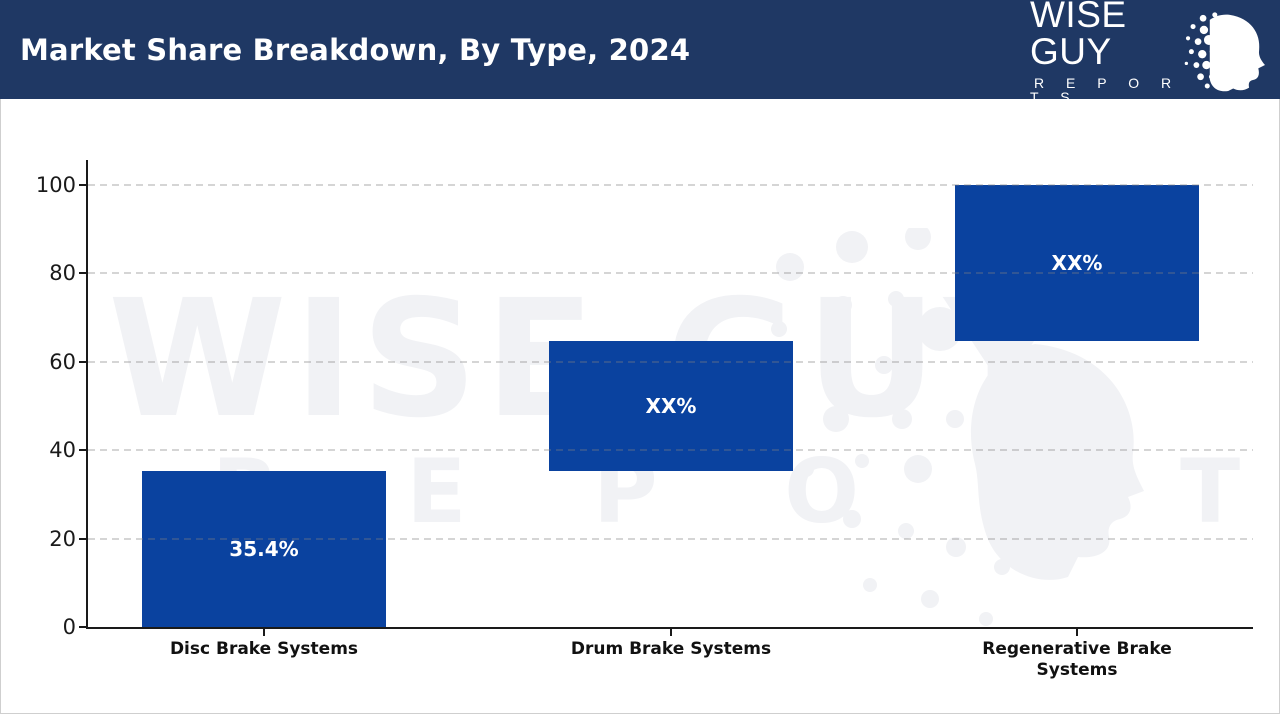 This screenshot has width=1280, height=720. What do you see at coordinates (1105, 90) in the screenshot?
I see `logo-subtitle: R E P O R T S` at bounding box center [1105, 90].